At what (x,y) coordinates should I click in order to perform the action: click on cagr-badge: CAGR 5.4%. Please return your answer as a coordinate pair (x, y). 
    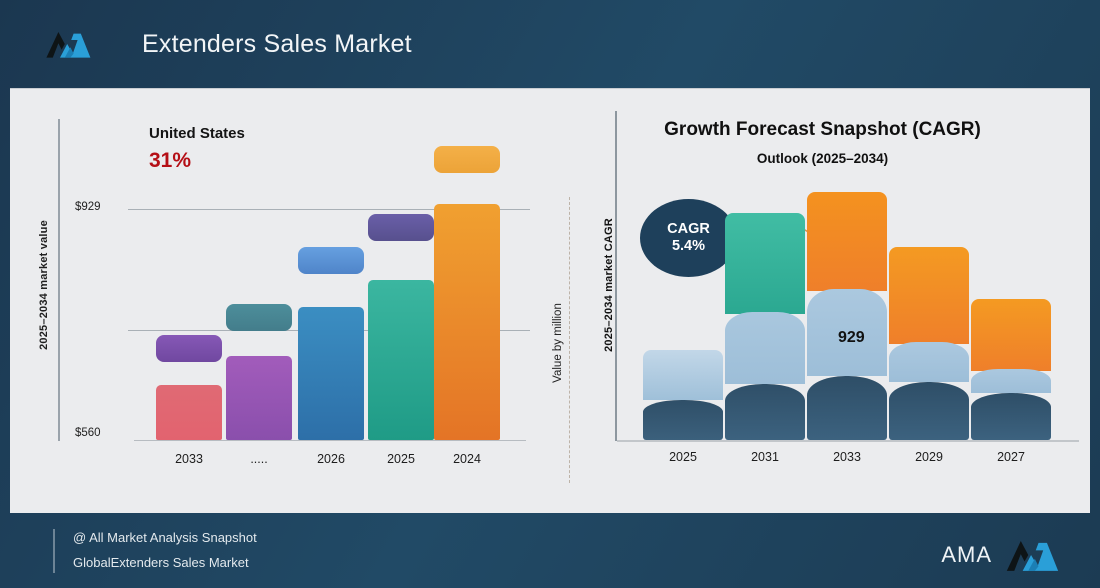
    Looking at the image, I should click on (688, 238).